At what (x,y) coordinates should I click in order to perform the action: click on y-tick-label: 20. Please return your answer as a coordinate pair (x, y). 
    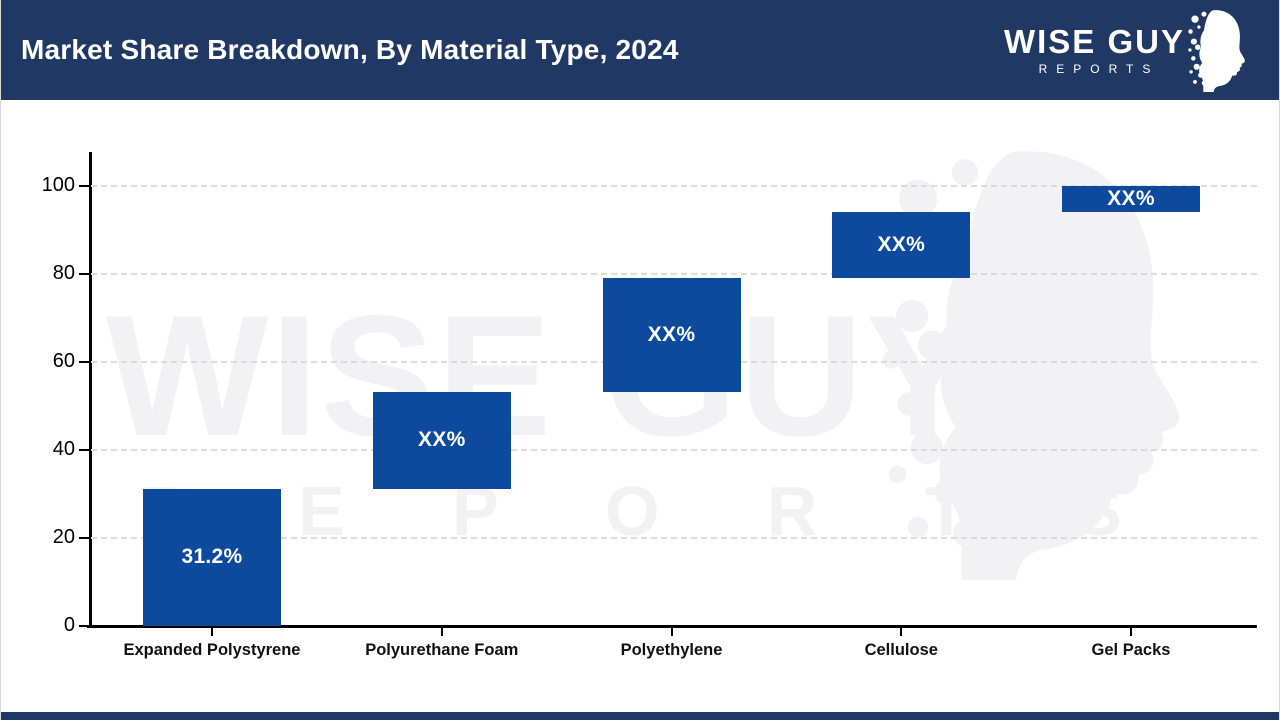
    Looking at the image, I should click on (63, 537).